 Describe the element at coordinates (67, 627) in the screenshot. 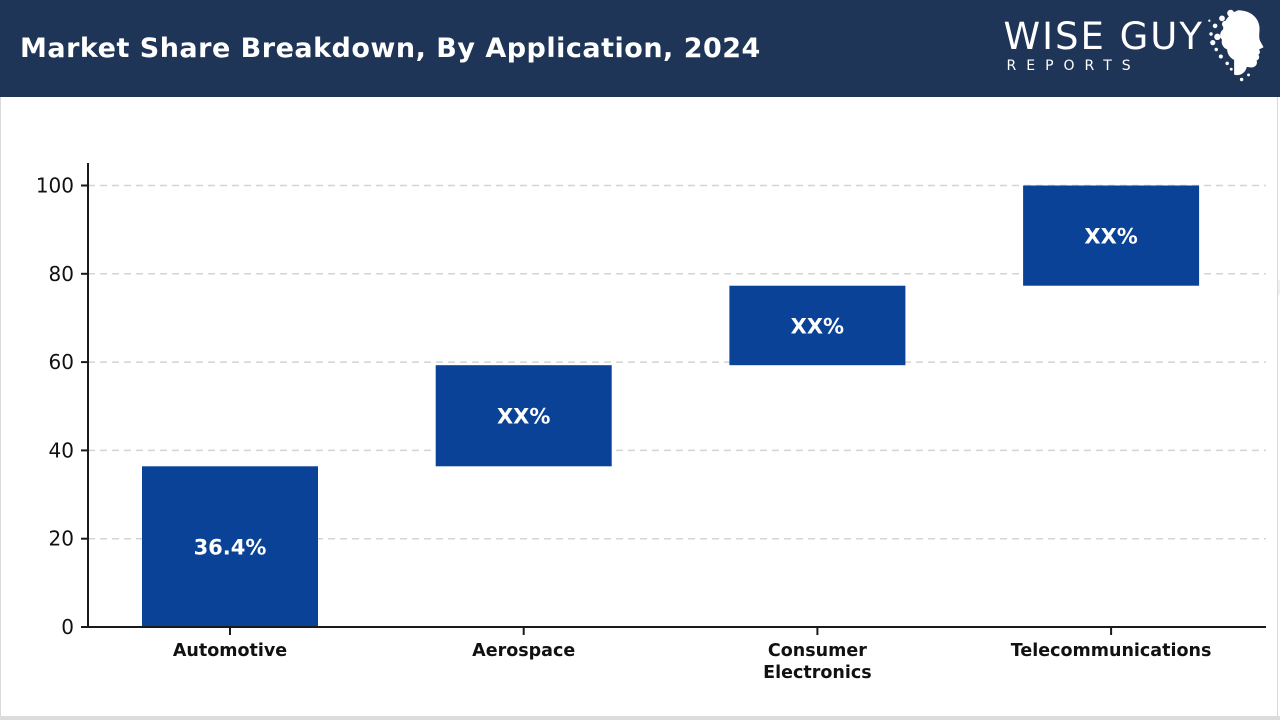

I see `y-tick-label-0: 0` at that location.